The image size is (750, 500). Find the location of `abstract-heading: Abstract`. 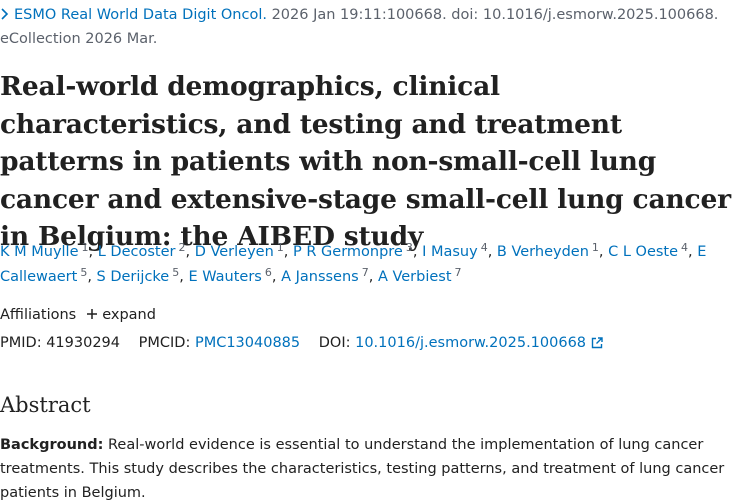

abstract-heading: Abstract is located at coordinates (45, 405).